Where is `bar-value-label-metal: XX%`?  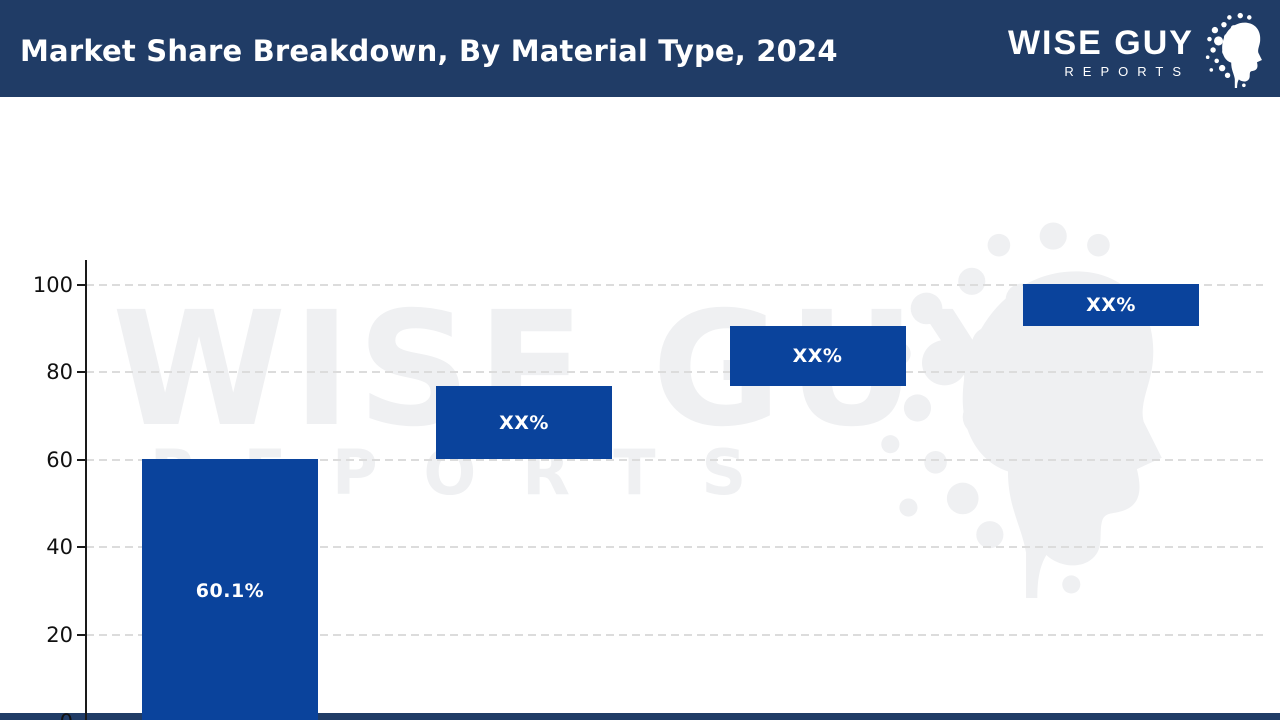 bar-value-label-metal: XX% is located at coordinates (817, 356).